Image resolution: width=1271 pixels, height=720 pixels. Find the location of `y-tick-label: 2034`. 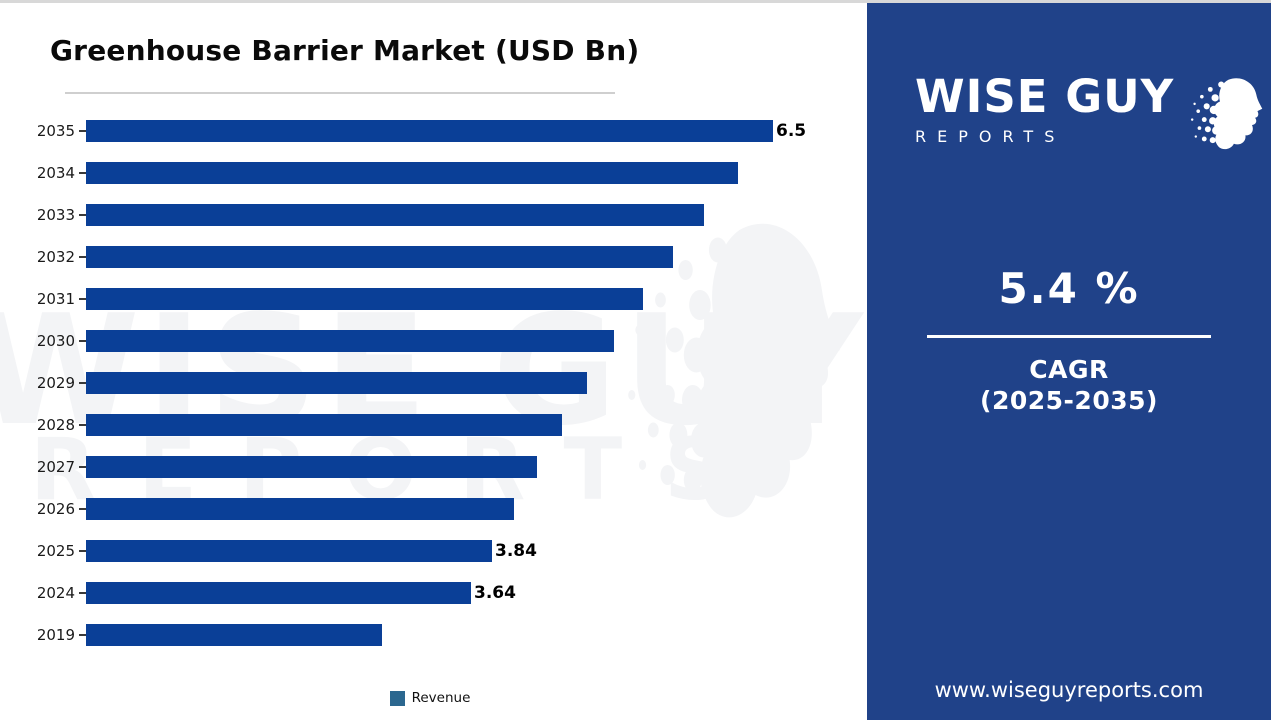

y-tick-label: 2034 is located at coordinates (55, 173).